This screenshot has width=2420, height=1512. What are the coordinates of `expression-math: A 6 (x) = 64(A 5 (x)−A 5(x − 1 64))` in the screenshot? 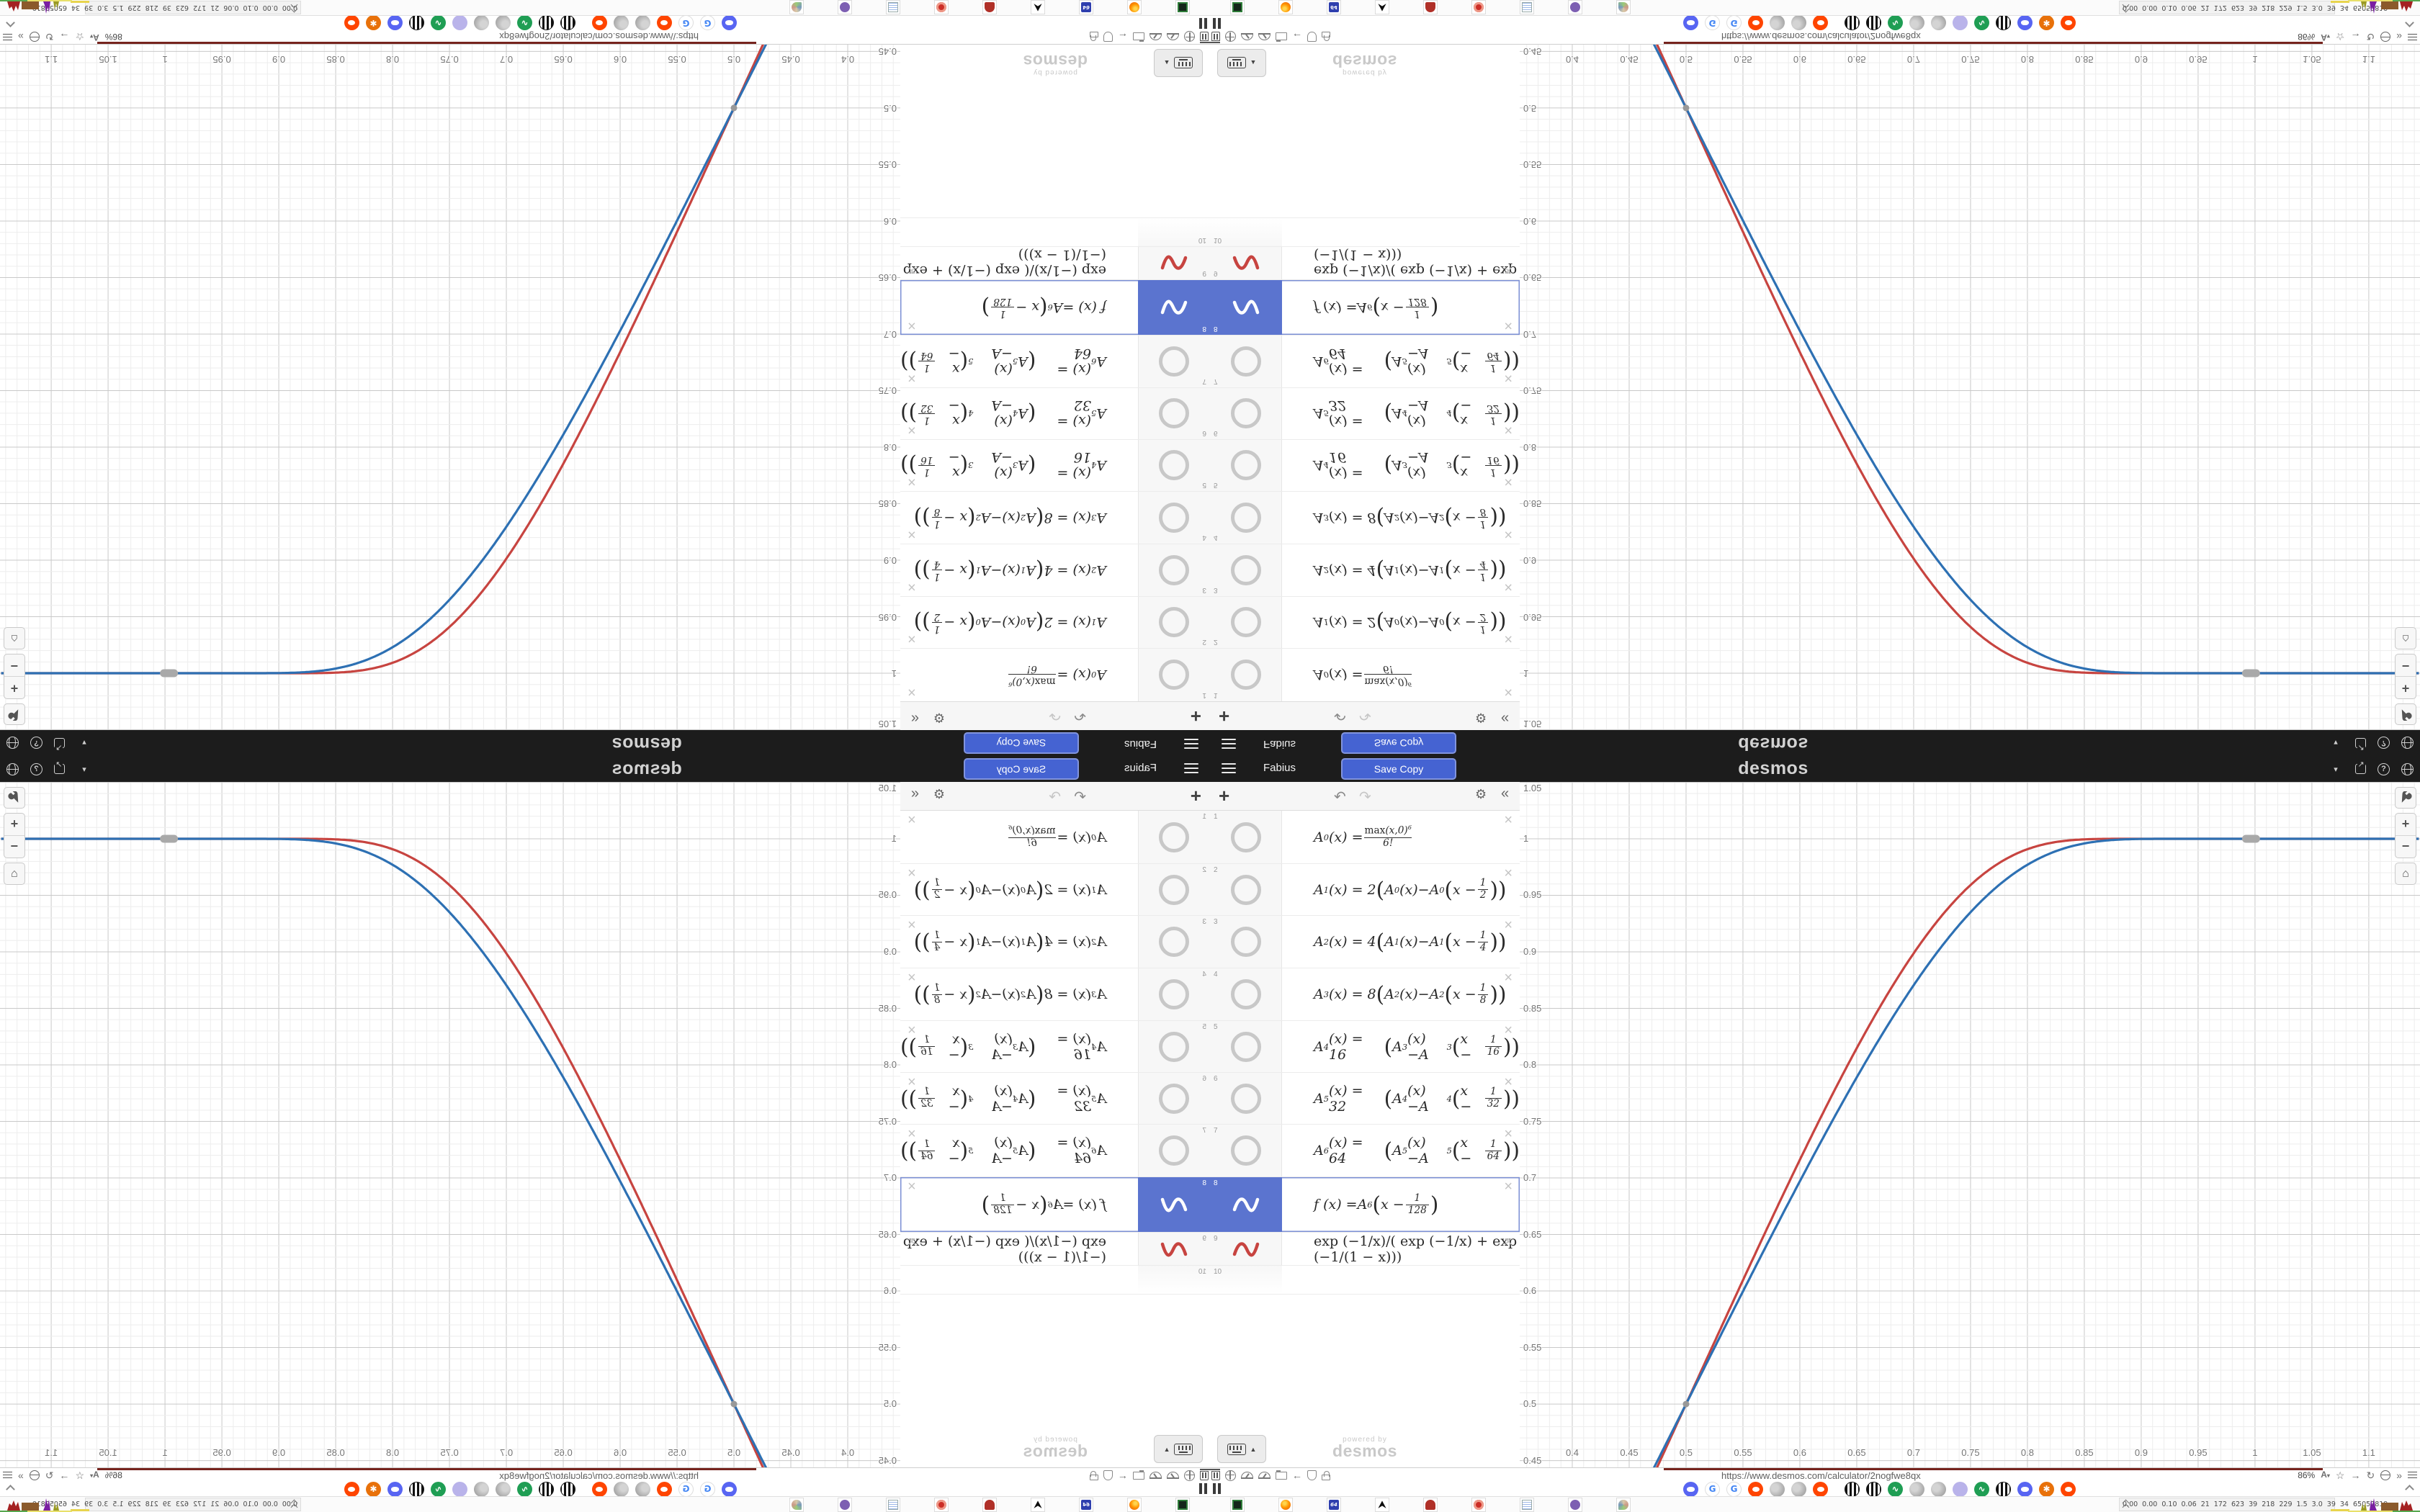 It's located at (1003, 1150).